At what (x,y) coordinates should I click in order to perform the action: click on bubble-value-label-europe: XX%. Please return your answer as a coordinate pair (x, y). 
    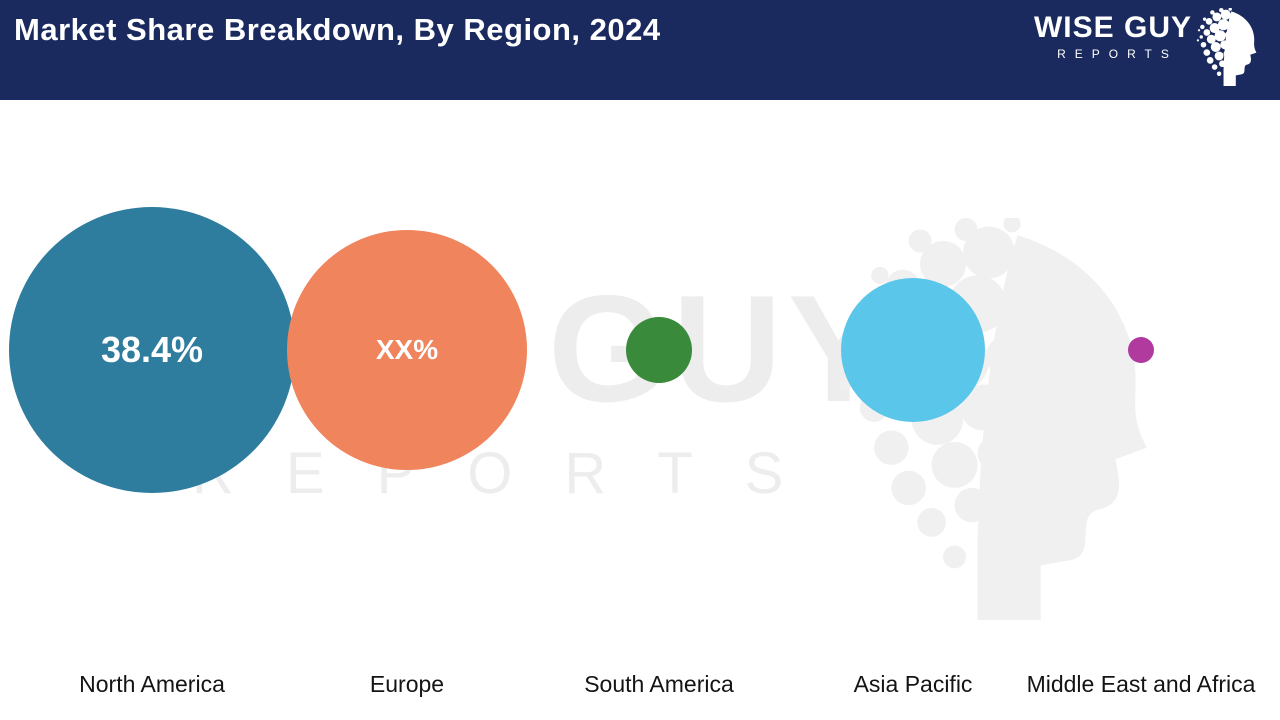
    Looking at the image, I should click on (407, 349).